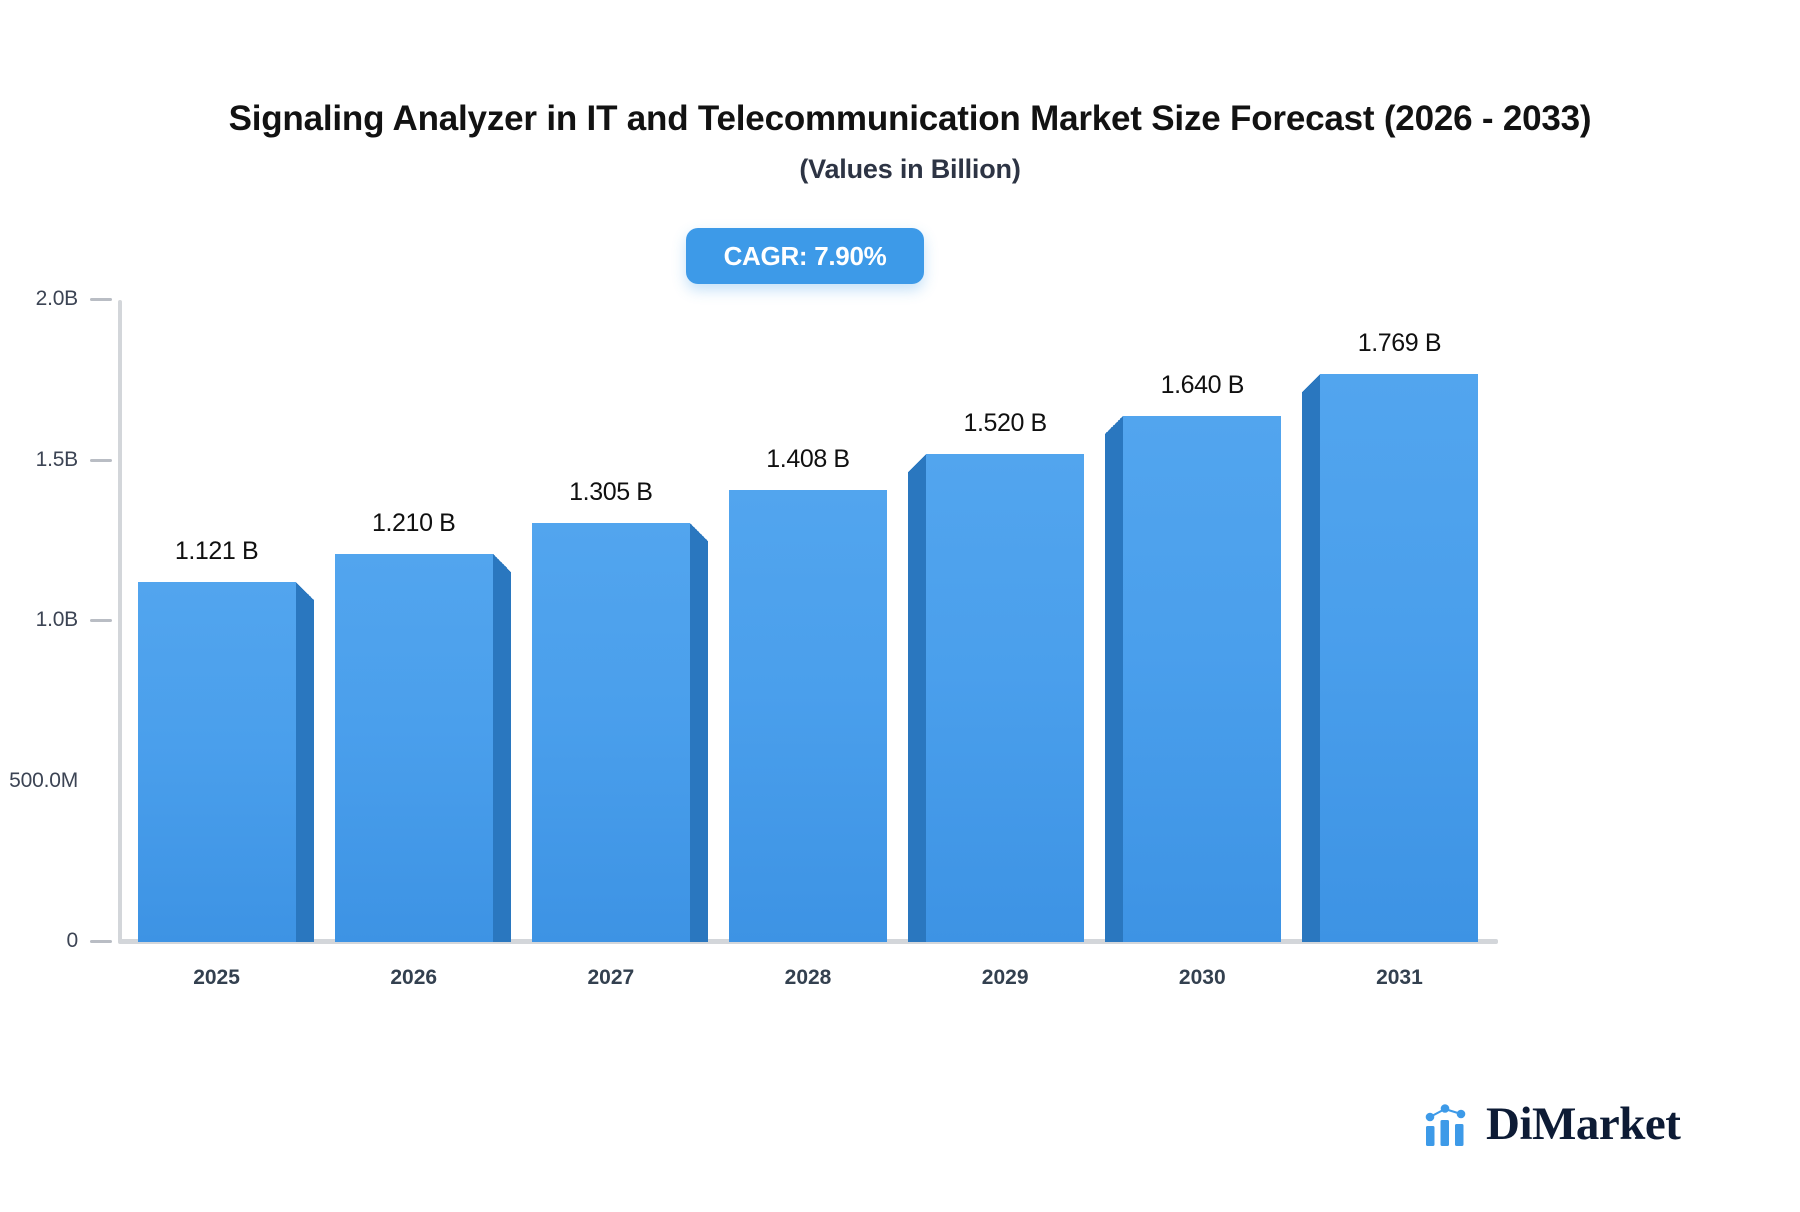  Describe the element at coordinates (216, 977) in the screenshot. I see `x-axis-label-2025: 2025` at that location.